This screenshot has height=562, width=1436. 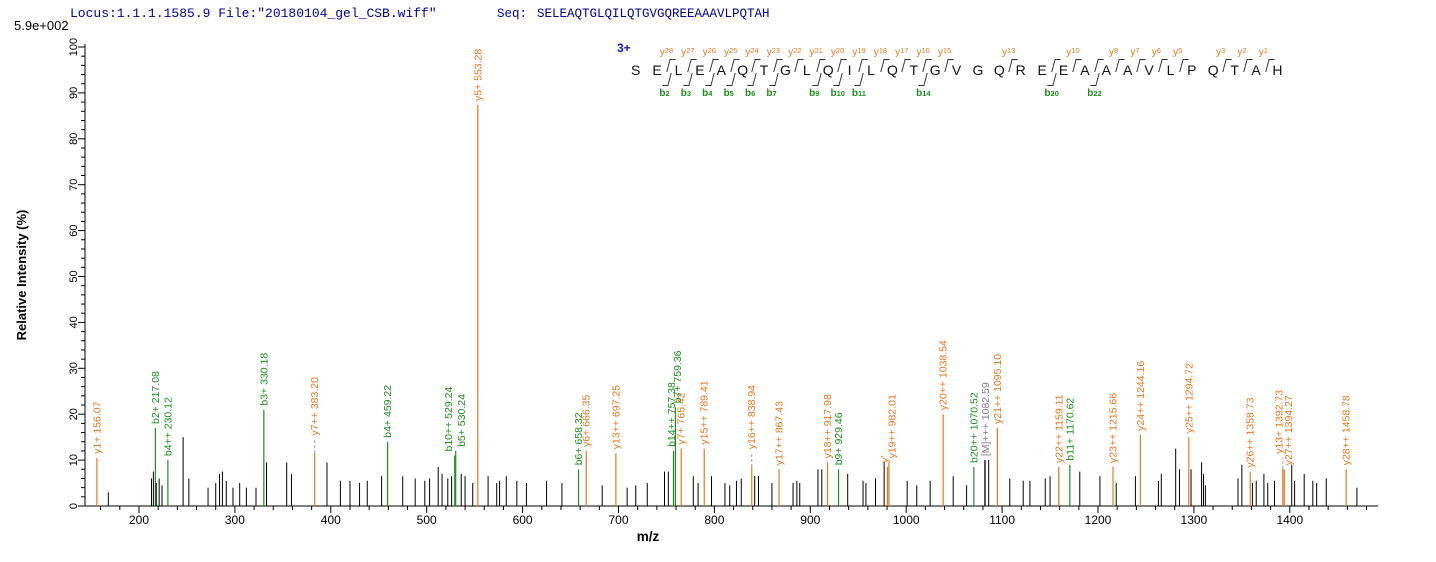 What do you see at coordinates (168, 426) in the screenshot?
I see `peak-label: b4++ 230.12` at bounding box center [168, 426].